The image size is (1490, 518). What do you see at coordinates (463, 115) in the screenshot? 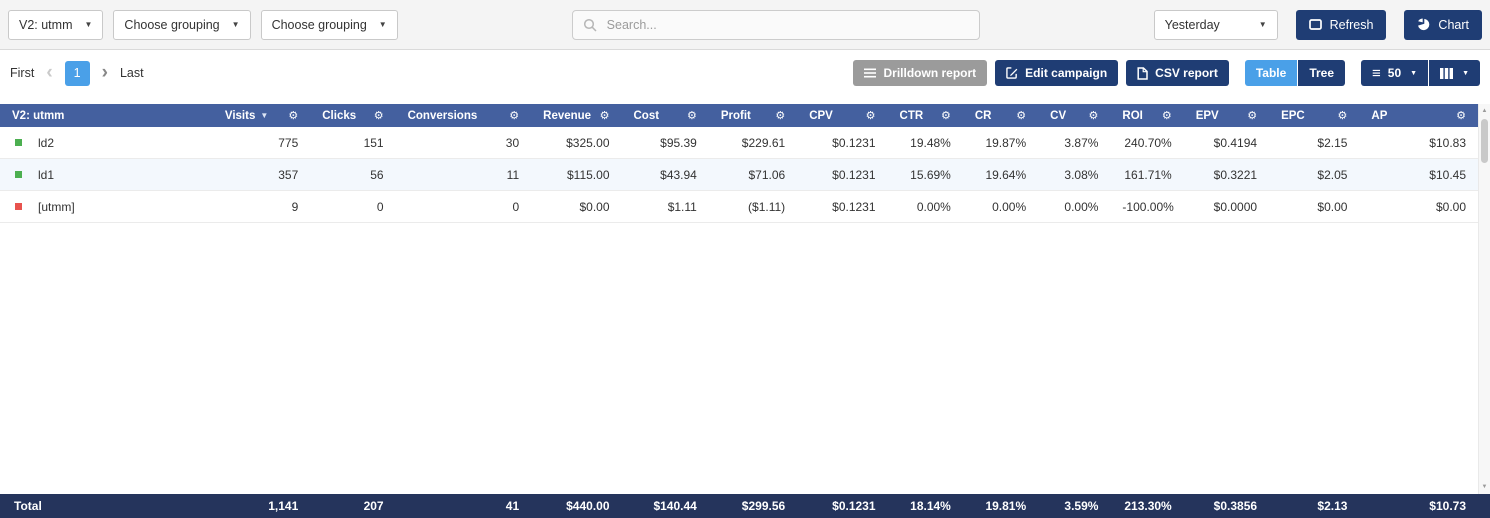
I see `column-header-conversions: Conversions ⚙` at bounding box center [463, 115].